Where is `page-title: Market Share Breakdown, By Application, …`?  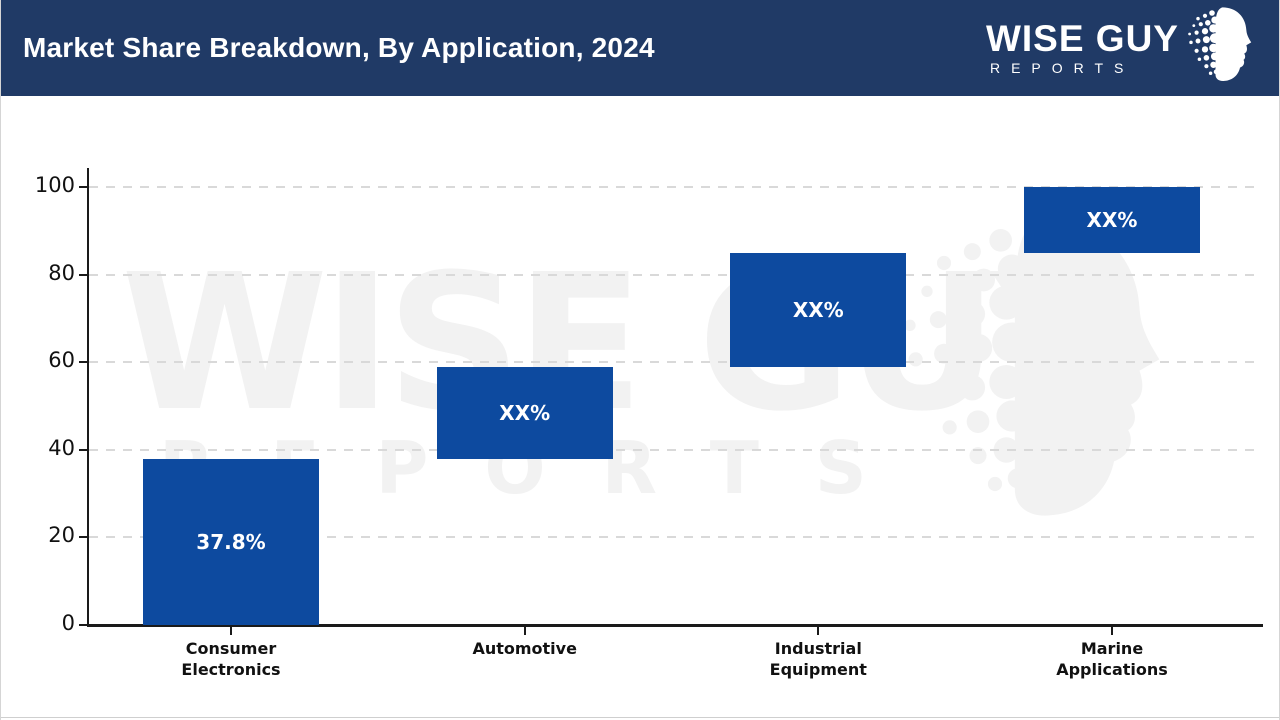 page-title: Market Share Breakdown, By Application, … is located at coordinates (339, 47).